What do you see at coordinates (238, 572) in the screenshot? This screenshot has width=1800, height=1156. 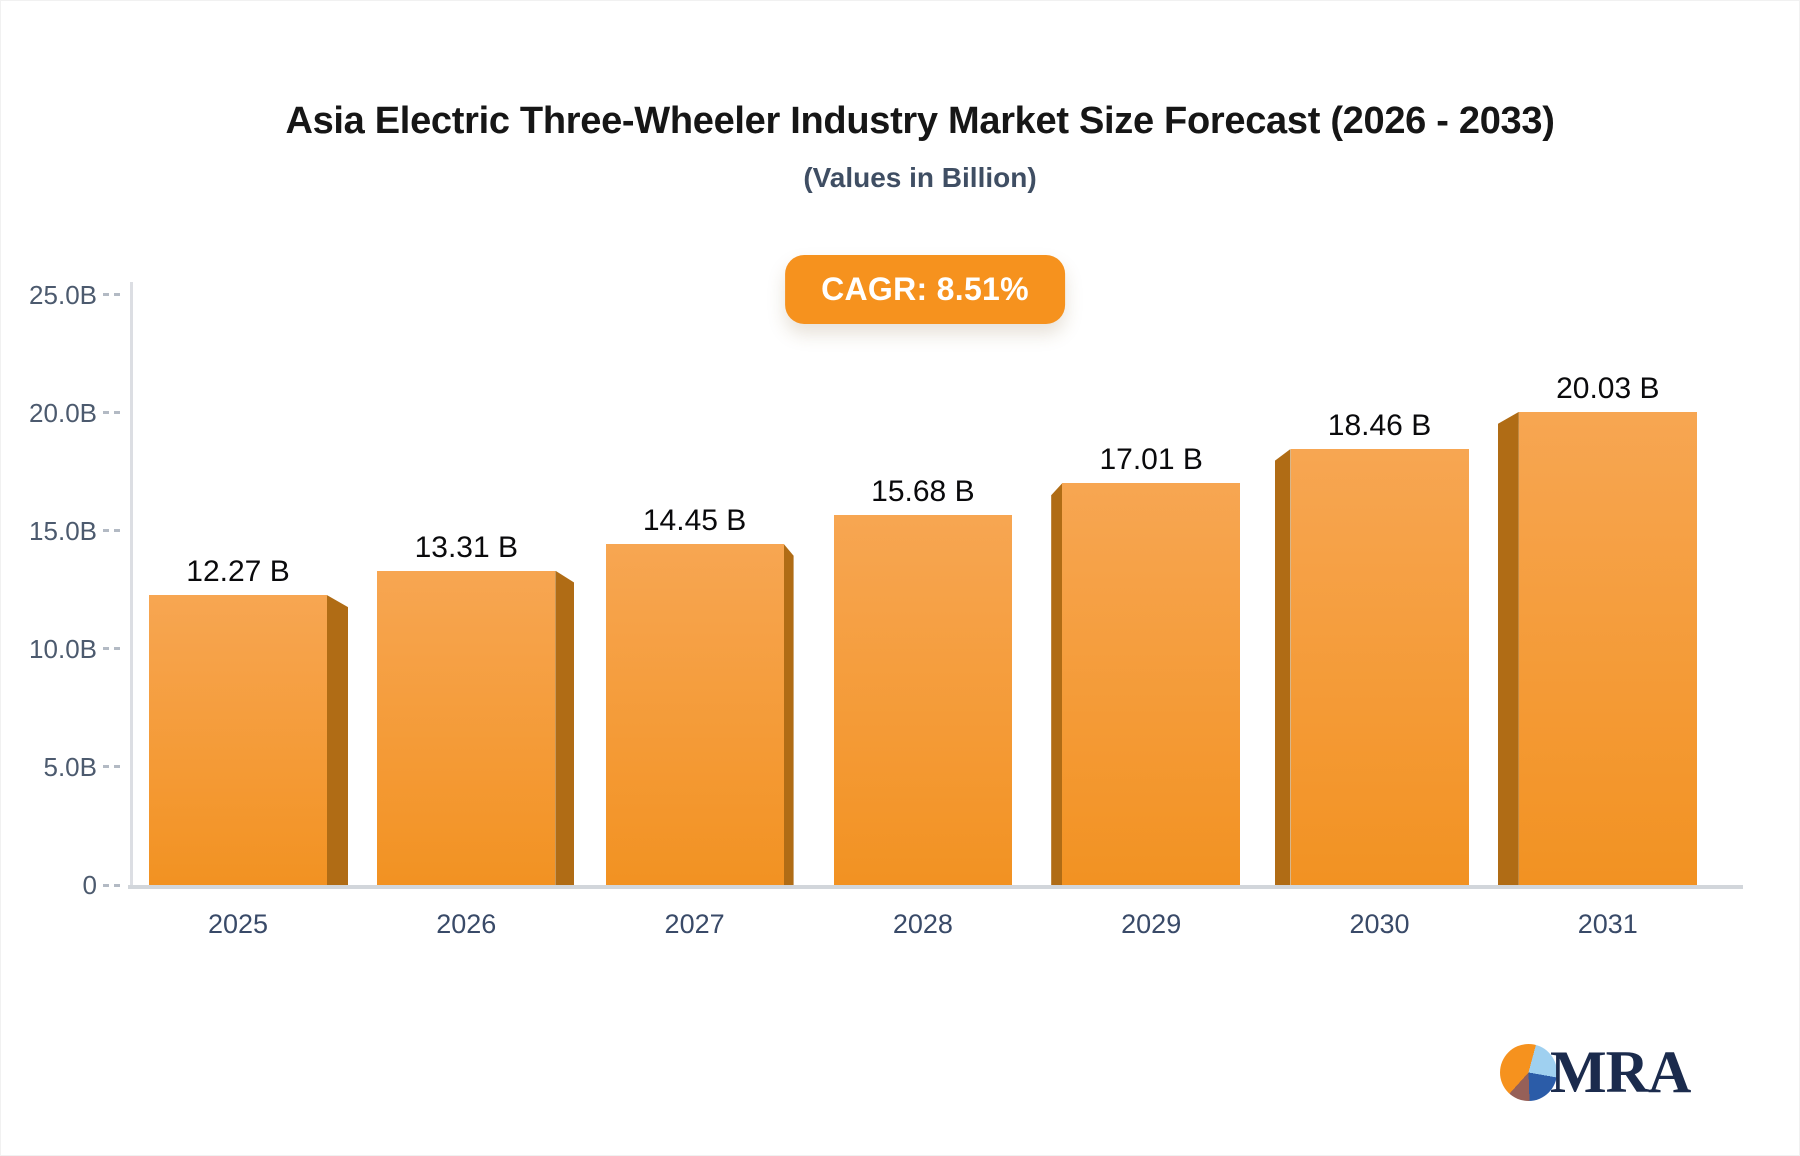 I see `bar-value-label: 12.27 B` at bounding box center [238, 572].